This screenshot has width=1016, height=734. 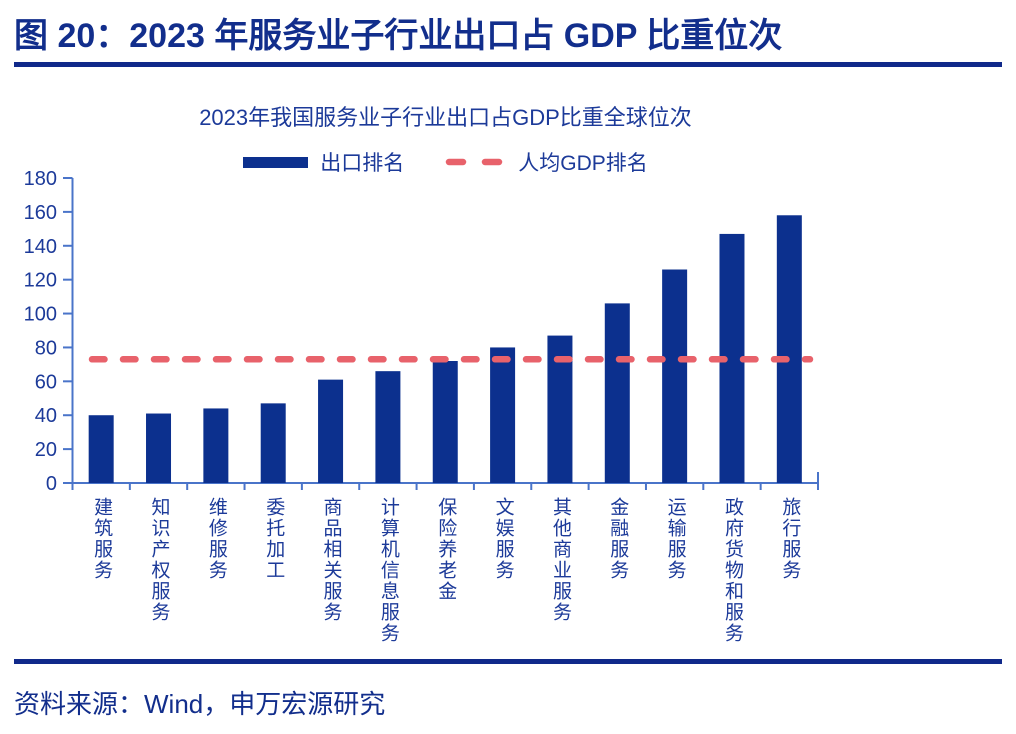 I want to click on x-category-label-政府货物和服务: 政府货物和服务, so click(x=732, y=570).